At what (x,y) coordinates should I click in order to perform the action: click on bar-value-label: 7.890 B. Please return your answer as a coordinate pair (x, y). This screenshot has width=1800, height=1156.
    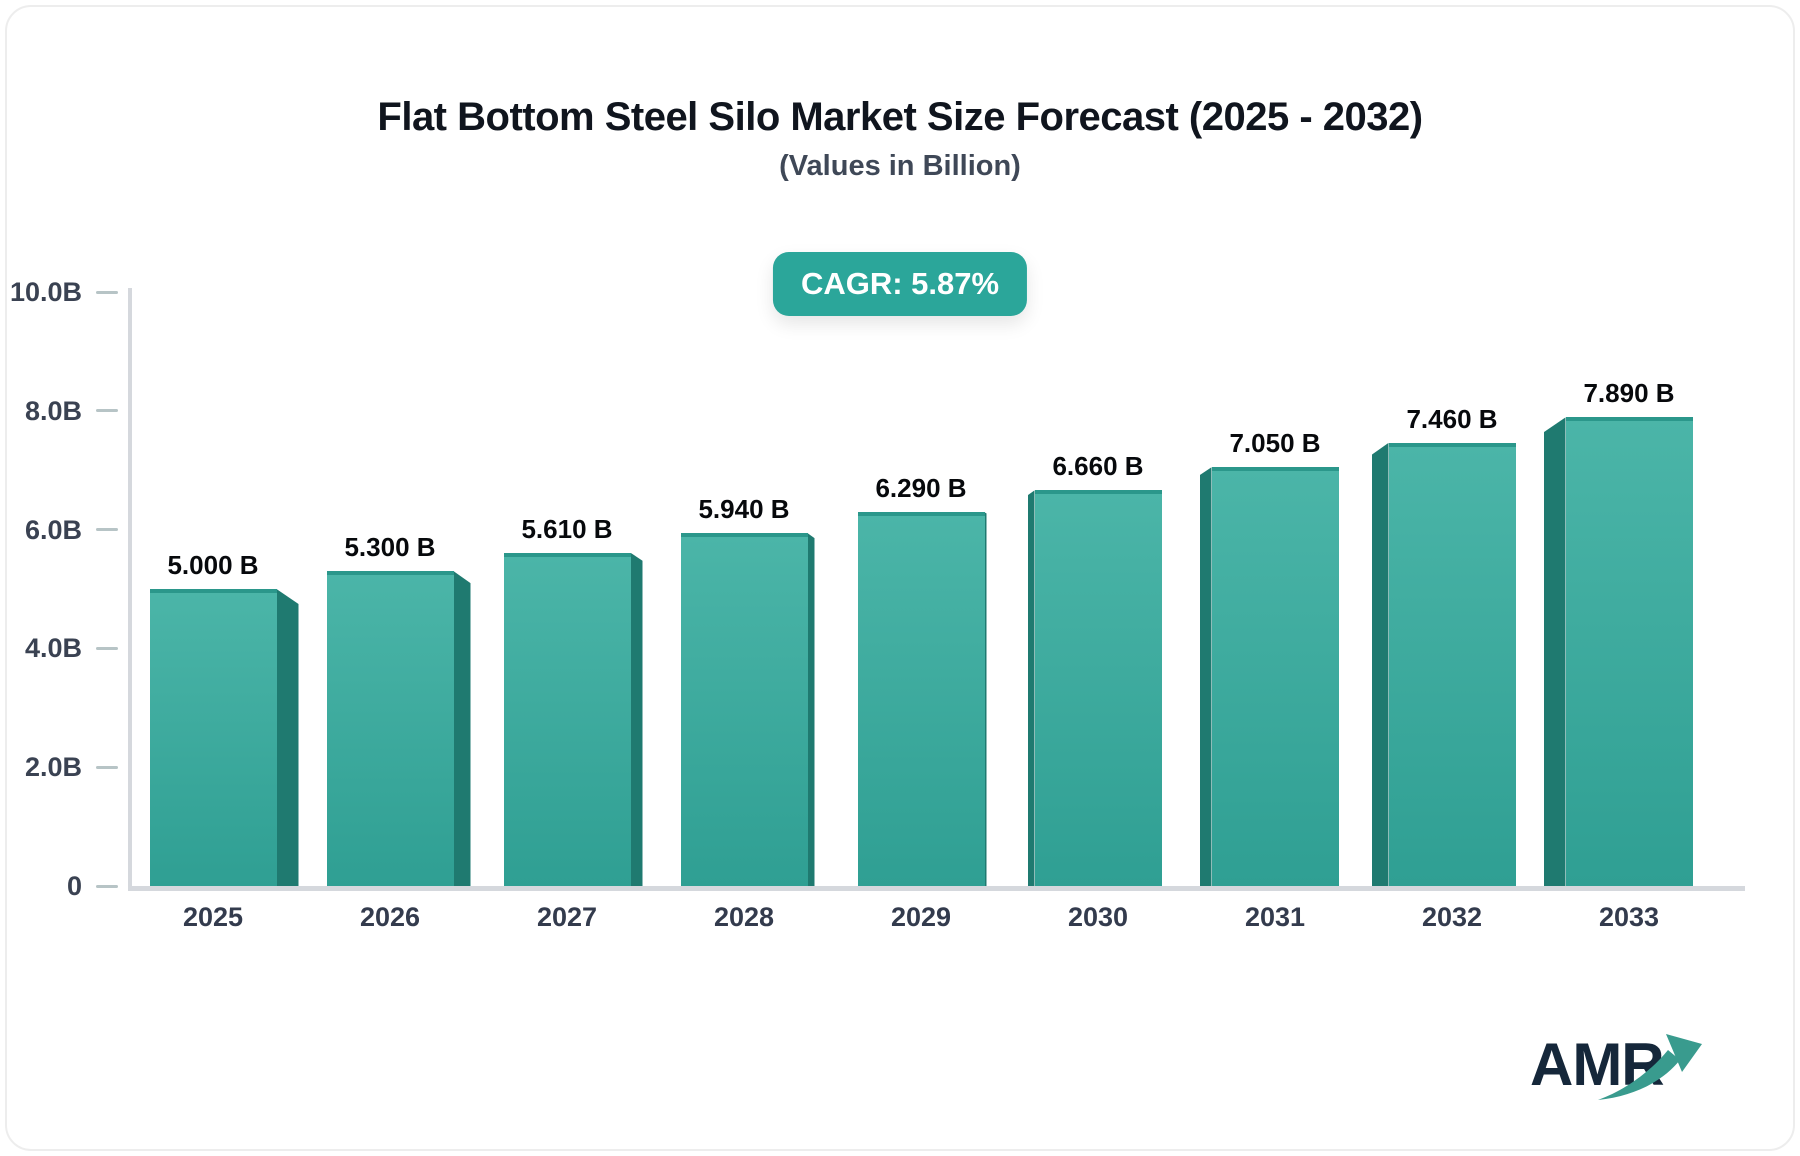
    Looking at the image, I should click on (1629, 393).